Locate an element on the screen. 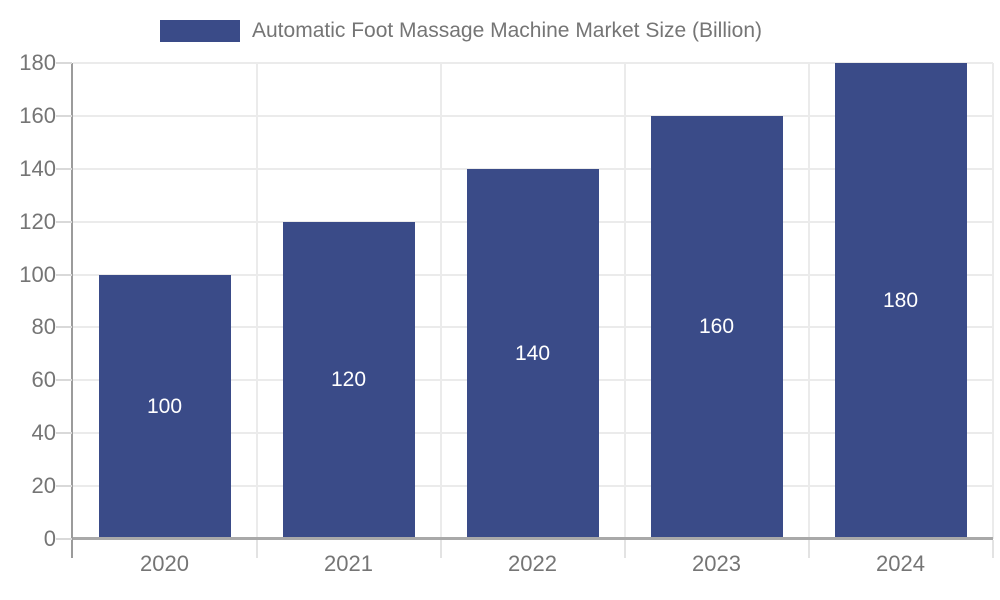 Image resolution: width=1000 pixels, height=600 pixels. bar-2023: 160 is located at coordinates (716, 327).